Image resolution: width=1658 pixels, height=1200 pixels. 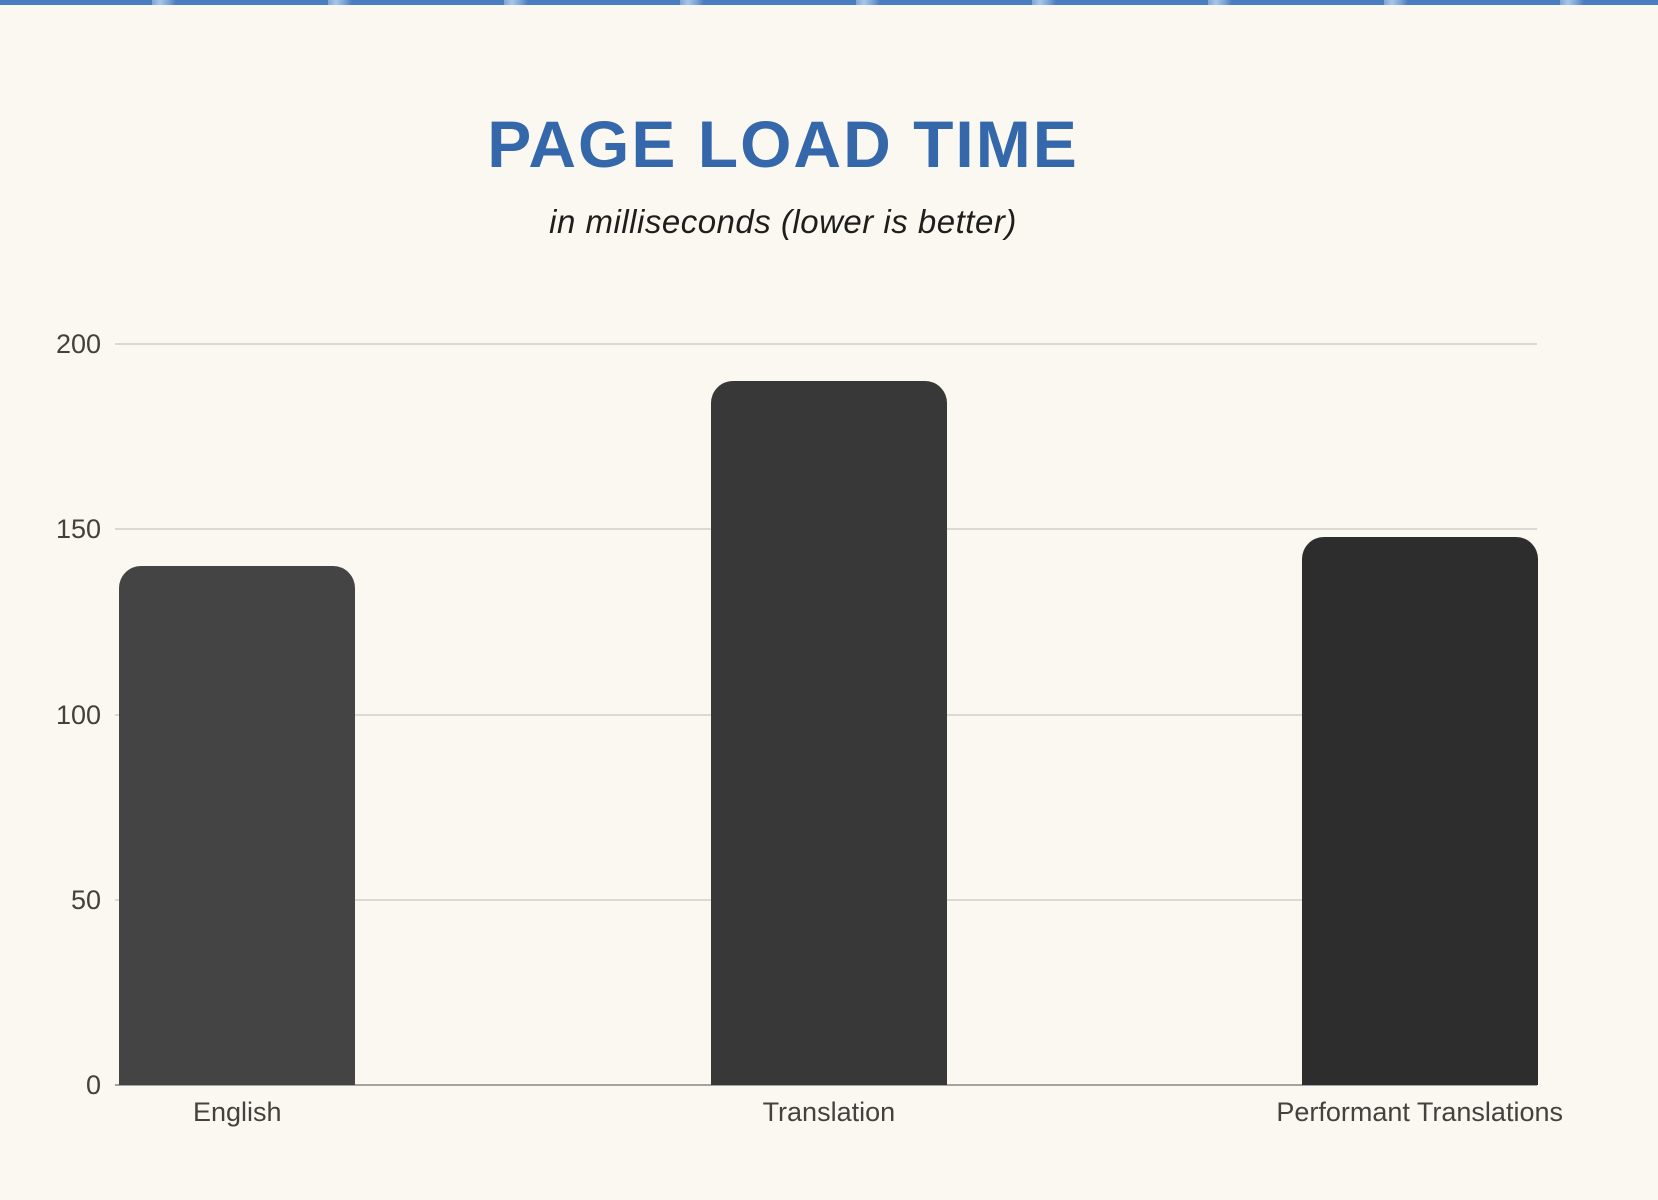 What do you see at coordinates (1419, 810) in the screenshot?
I see `bar-performant-translations` at bounding box center [1419, 810].